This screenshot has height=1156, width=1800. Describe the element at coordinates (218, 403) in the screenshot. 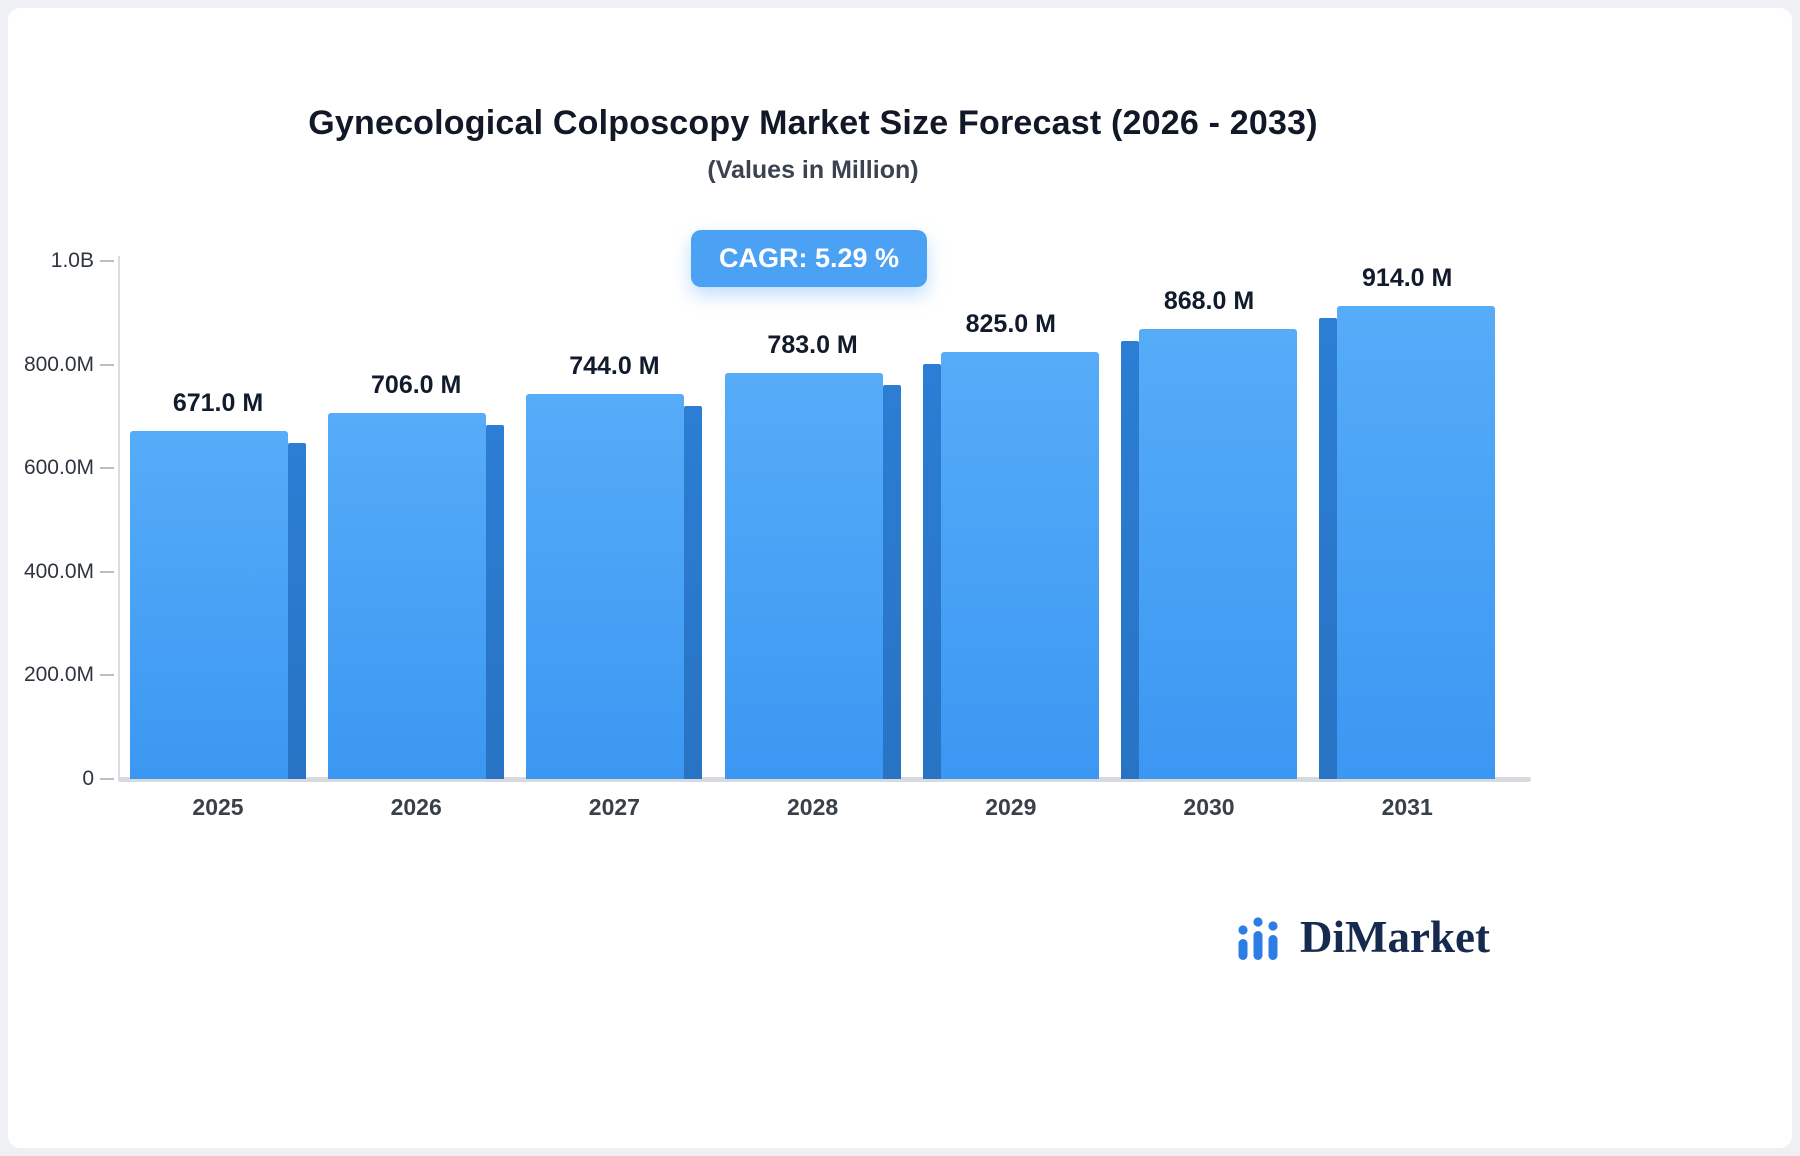

I see `bar-value-label: 671.0 M` at that location.